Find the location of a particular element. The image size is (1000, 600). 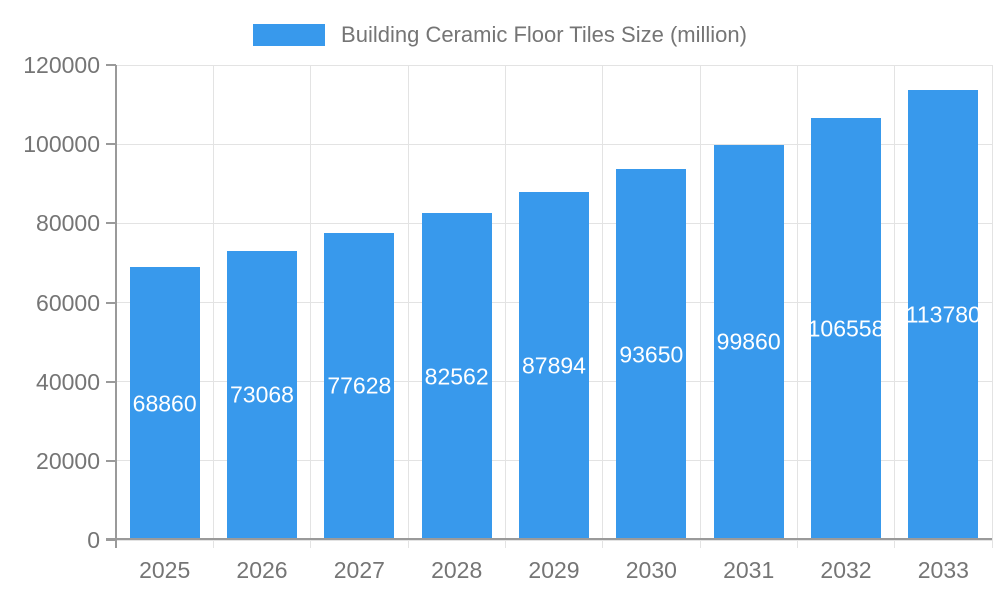

bar: 93650 is located at coordinates (651, 354).